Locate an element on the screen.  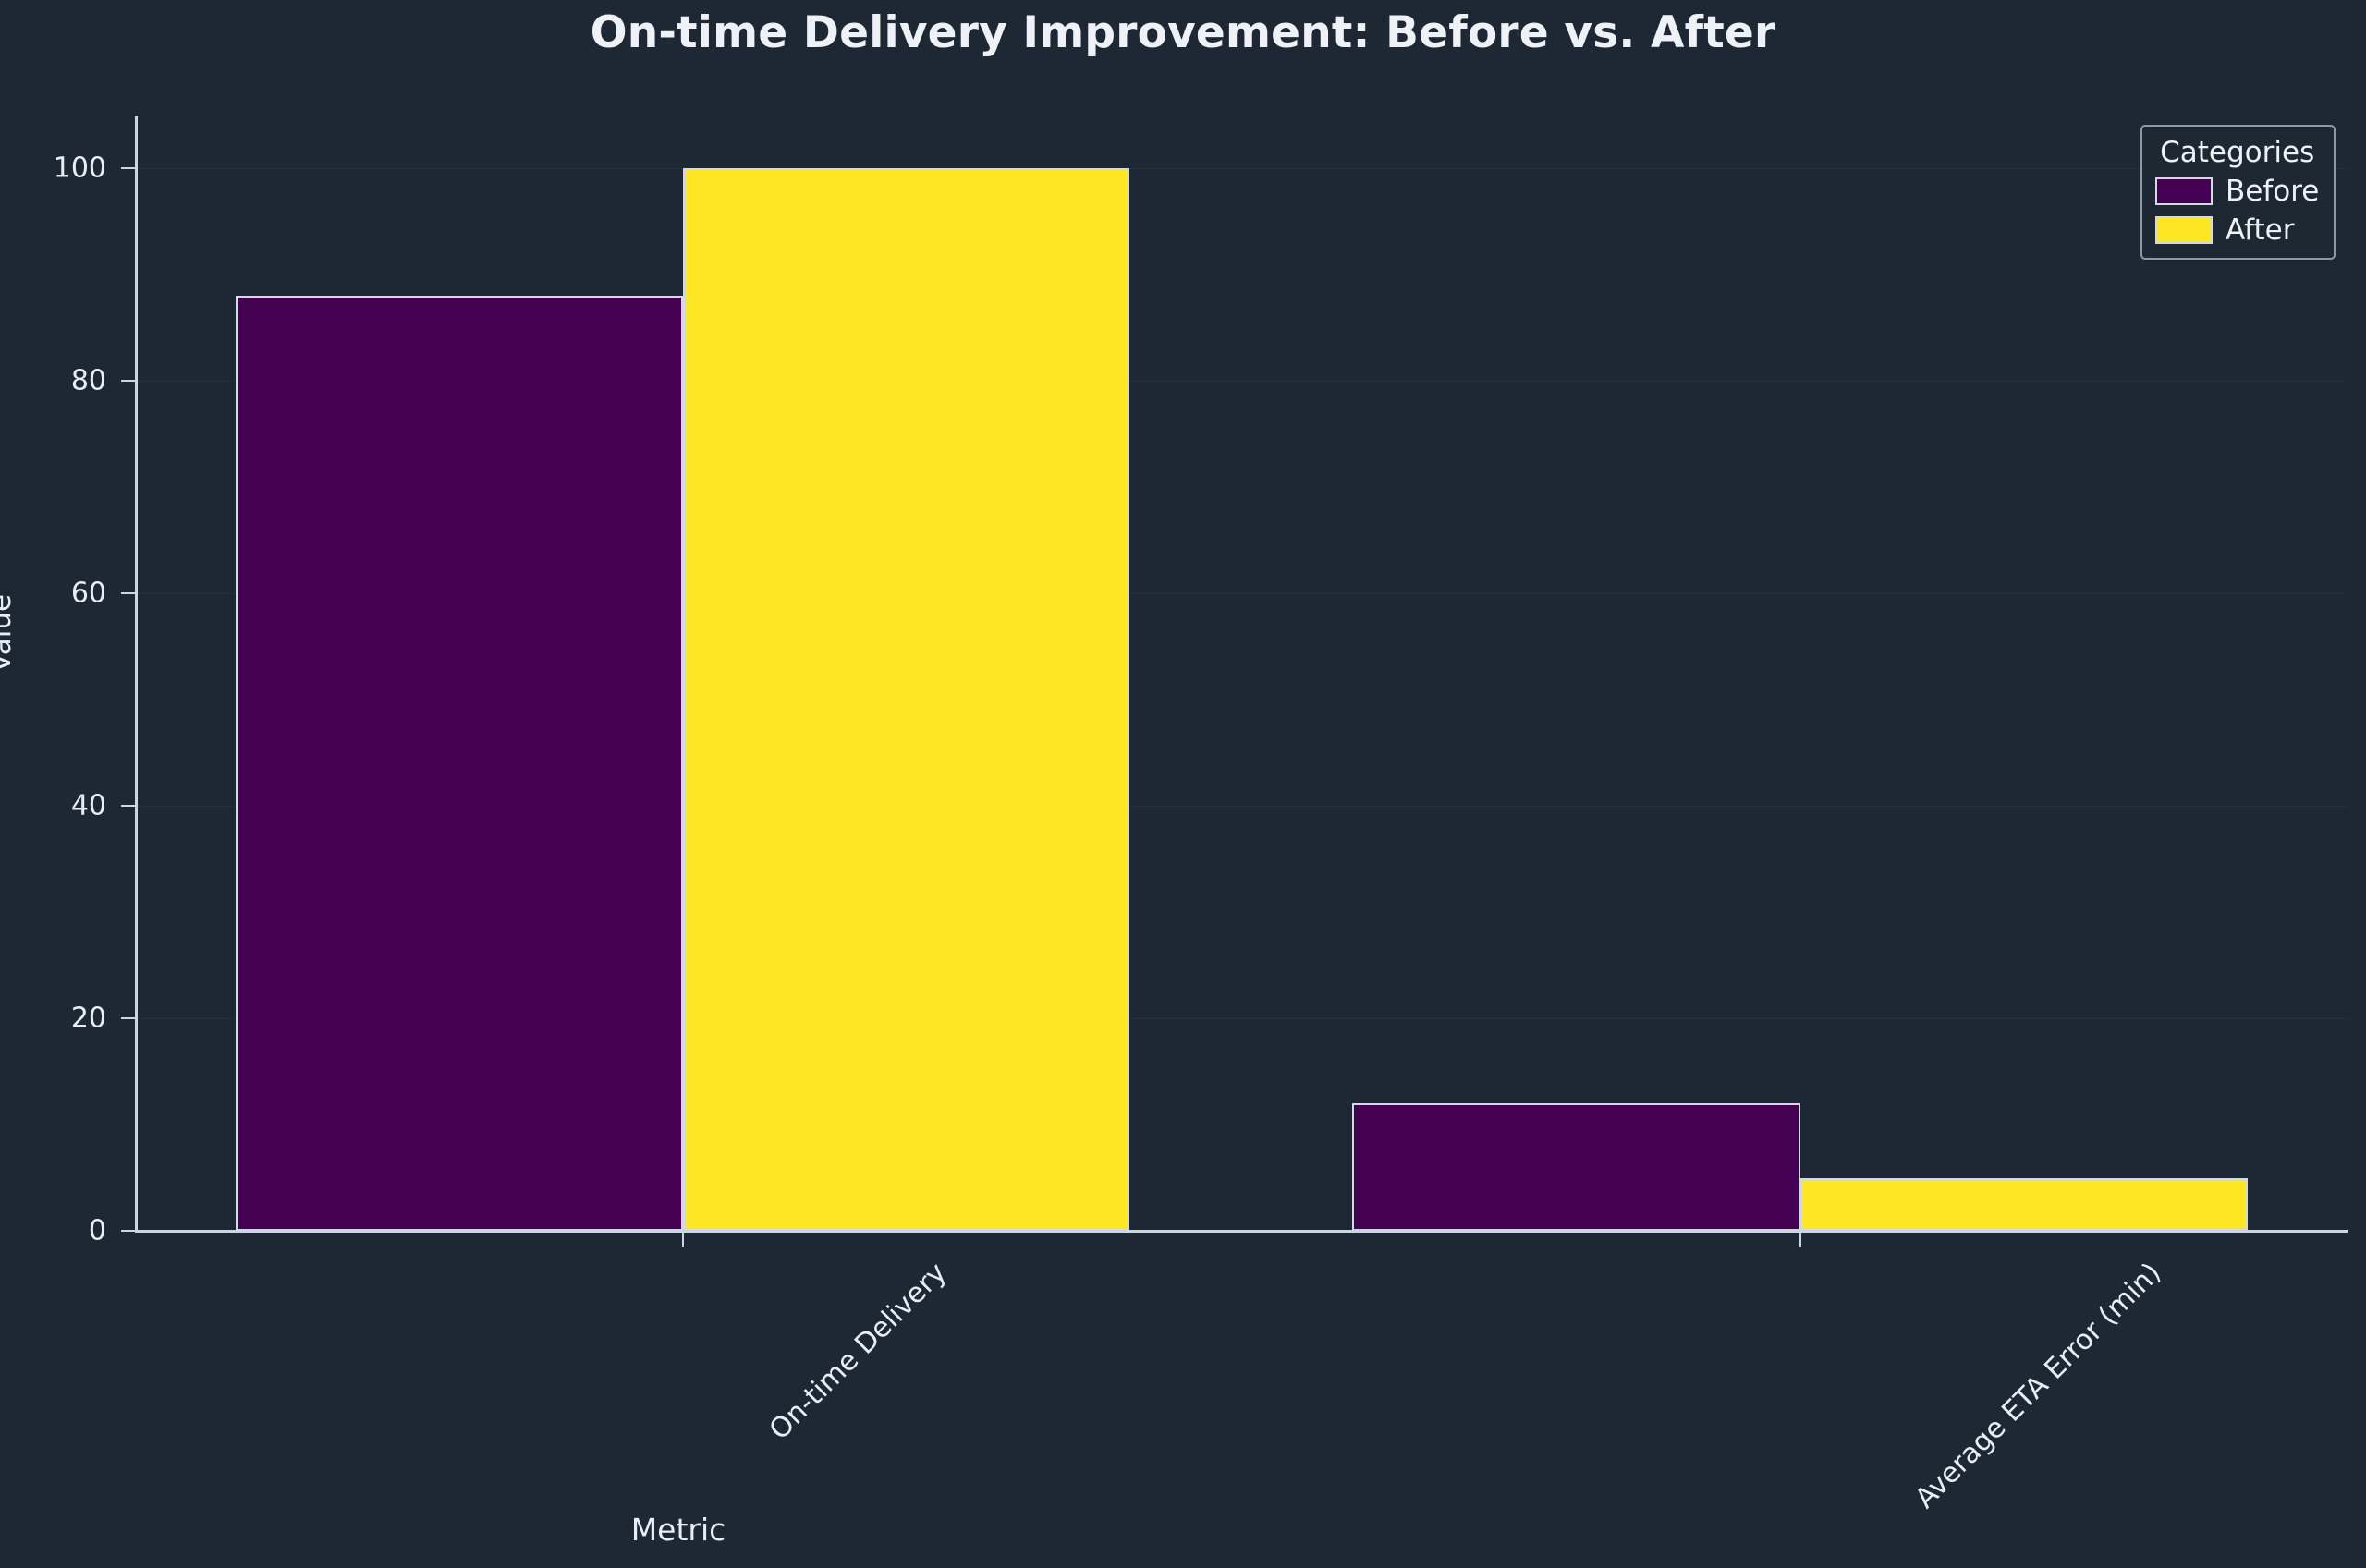
y-tick-label: 100 is located at coordinates (79, 168).